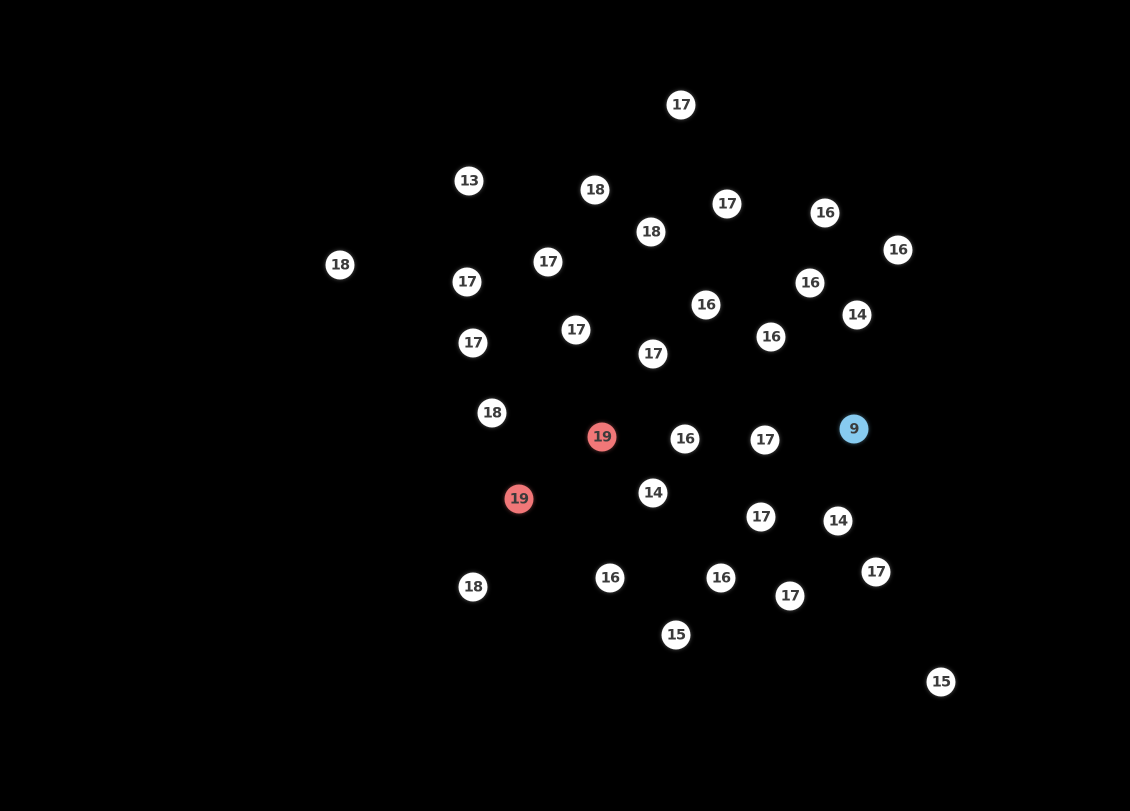 The height and width of the screenshot is (811, 1130). Describe the element at coordinates (469, 181) in the screenshot. I see `temperature-marker: 13` at that location.